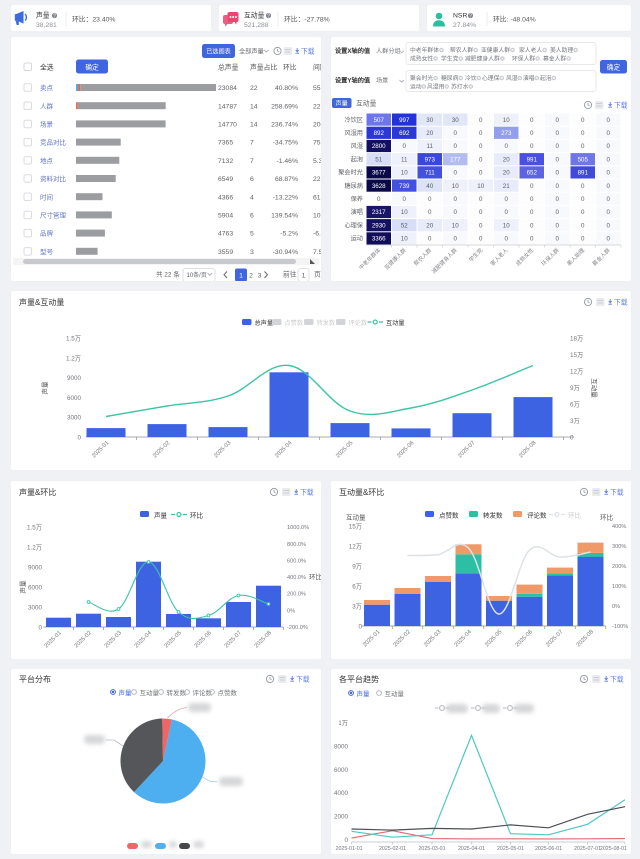 Image resolution: width=640 pixels, height=859 pixels. Describe the element at coordinates (429, 133) in the screenshot. I see `svg-text: 20` at that location.